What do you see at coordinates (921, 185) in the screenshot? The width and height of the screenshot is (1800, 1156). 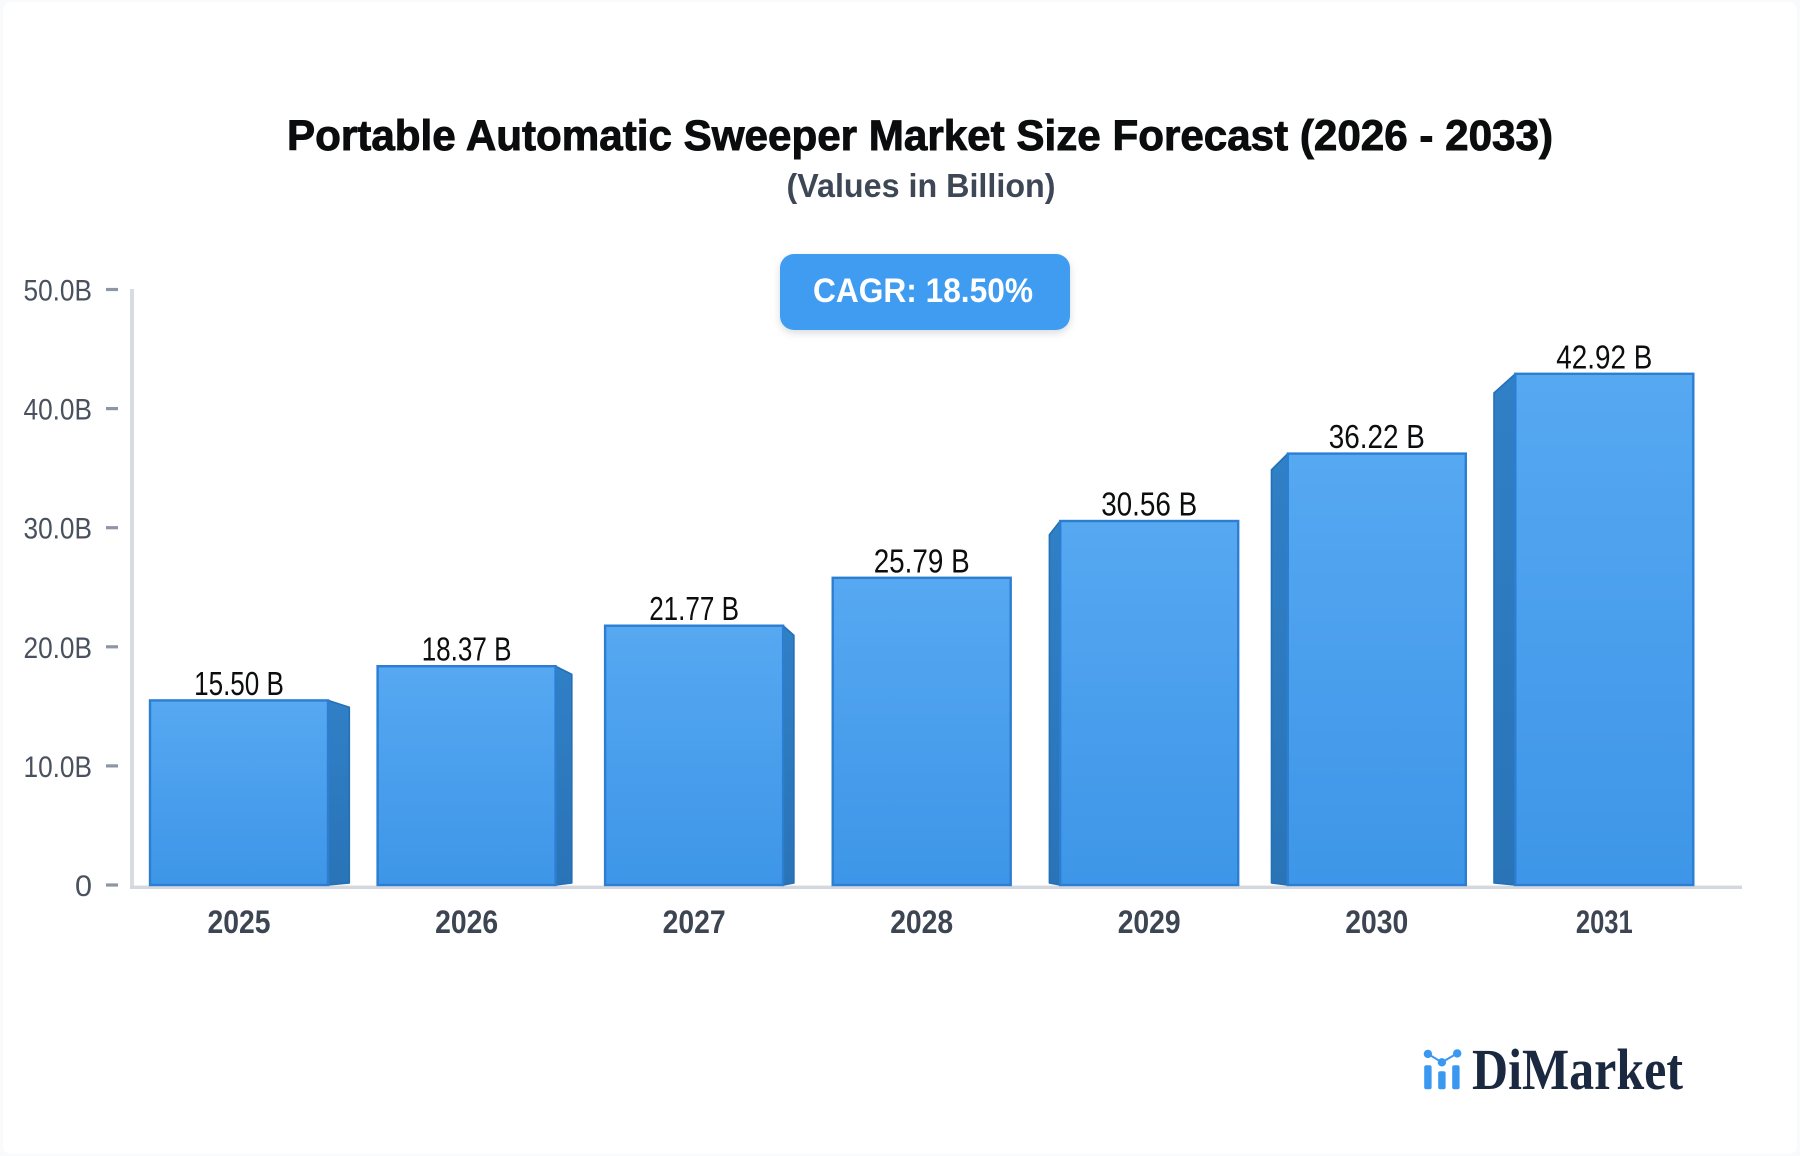 I see `svg-text: (Values in Billion)` at bounding box center [921, 185].